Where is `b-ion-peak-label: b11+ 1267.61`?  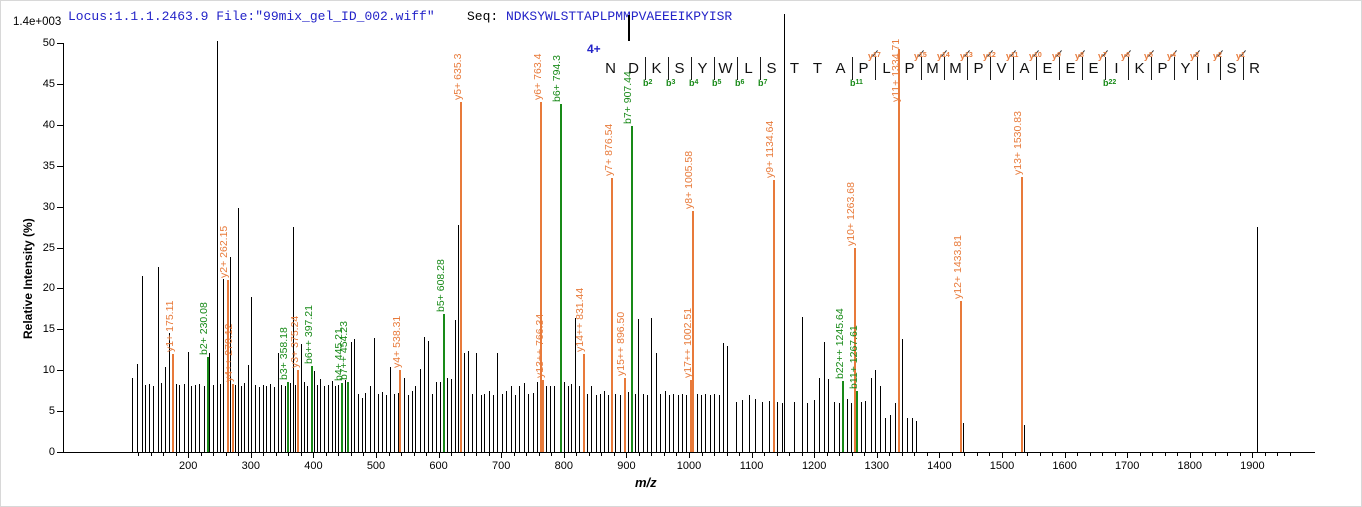
b-ion-peak-label: b11+ 1267.61 is located at coordinates (853, 356).